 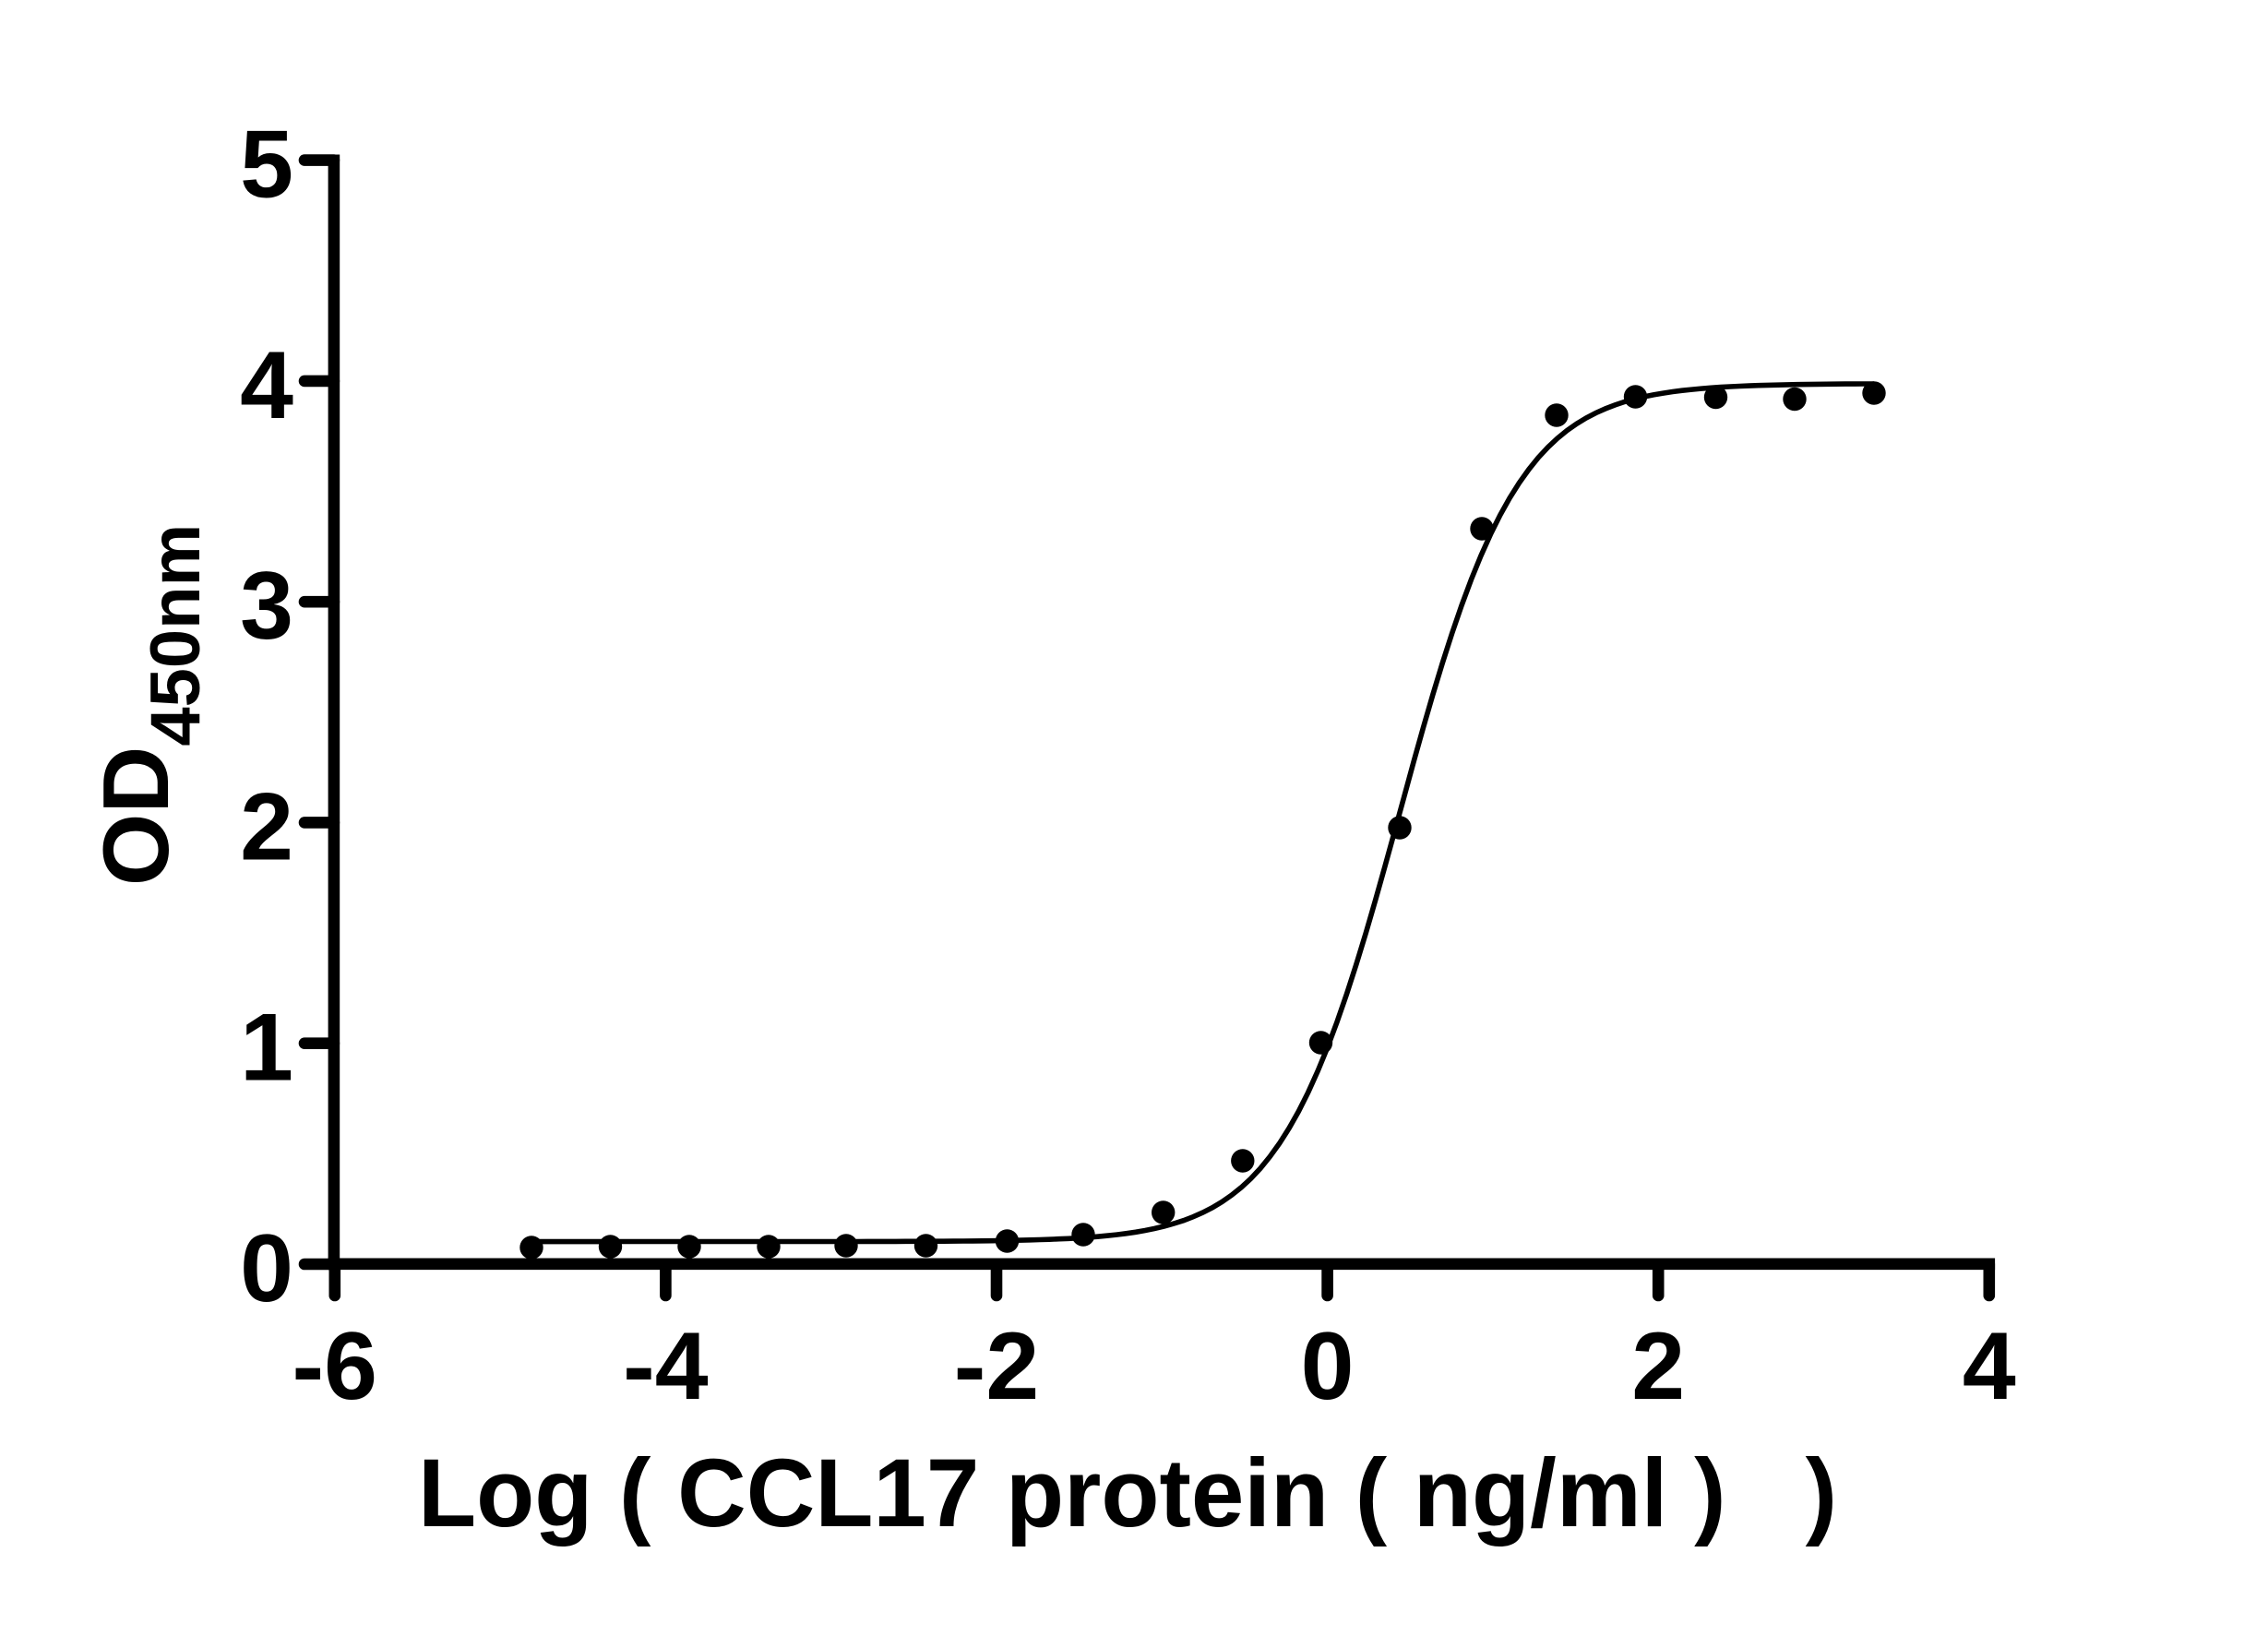 I want to click on svg-text: 3, so click(x=266, y=606).